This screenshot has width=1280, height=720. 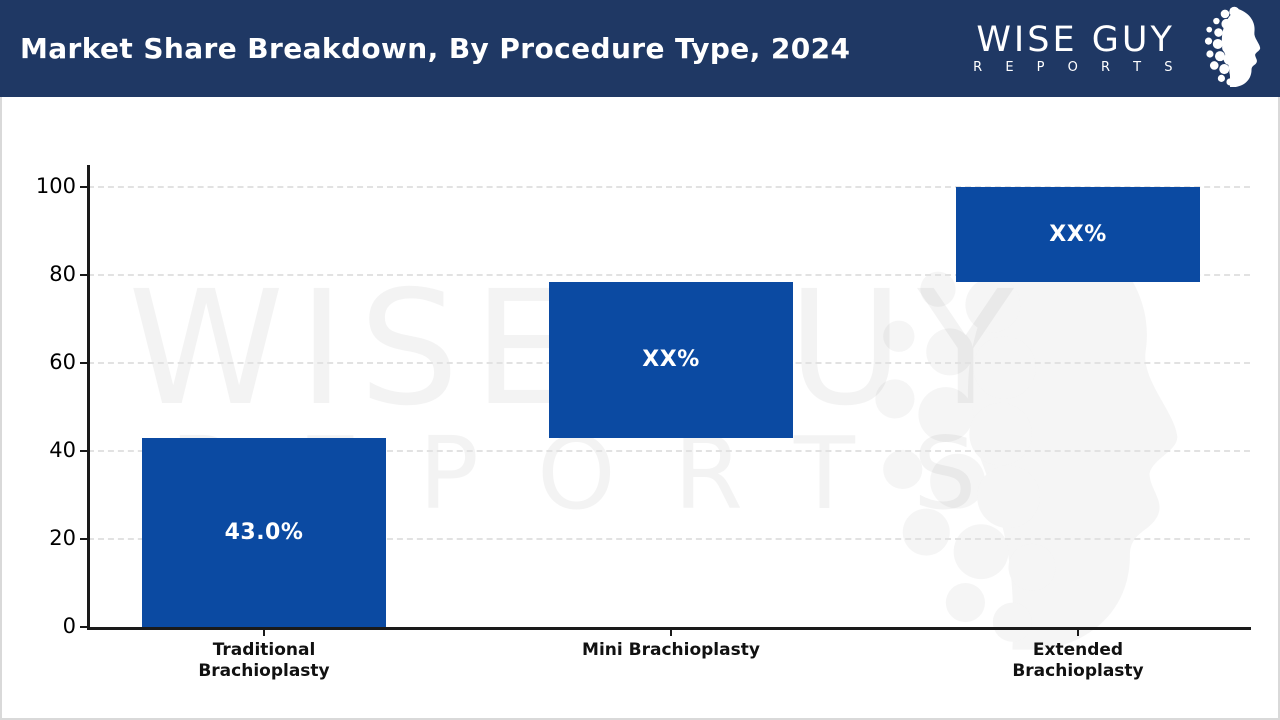 I want to click on y-tick-label: 80, so click(x=62, y=274).